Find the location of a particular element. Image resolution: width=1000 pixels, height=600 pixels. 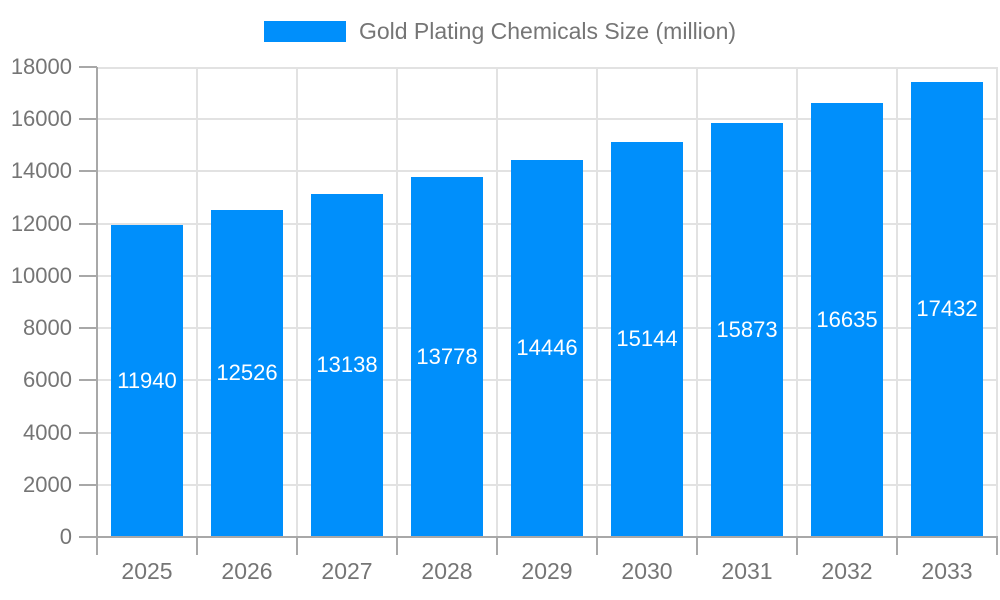

y-tick-label: 6000 is located at coordinates (47, 380).